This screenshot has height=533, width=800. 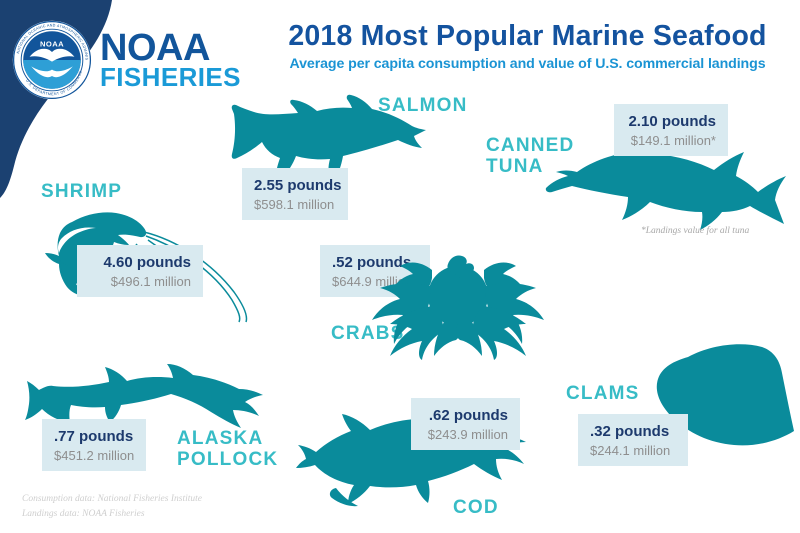 What do you see at coordinates (423, 105) in the screenshot?
I see `species-label-salmon: SALMON` at bounding box center [423, 105].